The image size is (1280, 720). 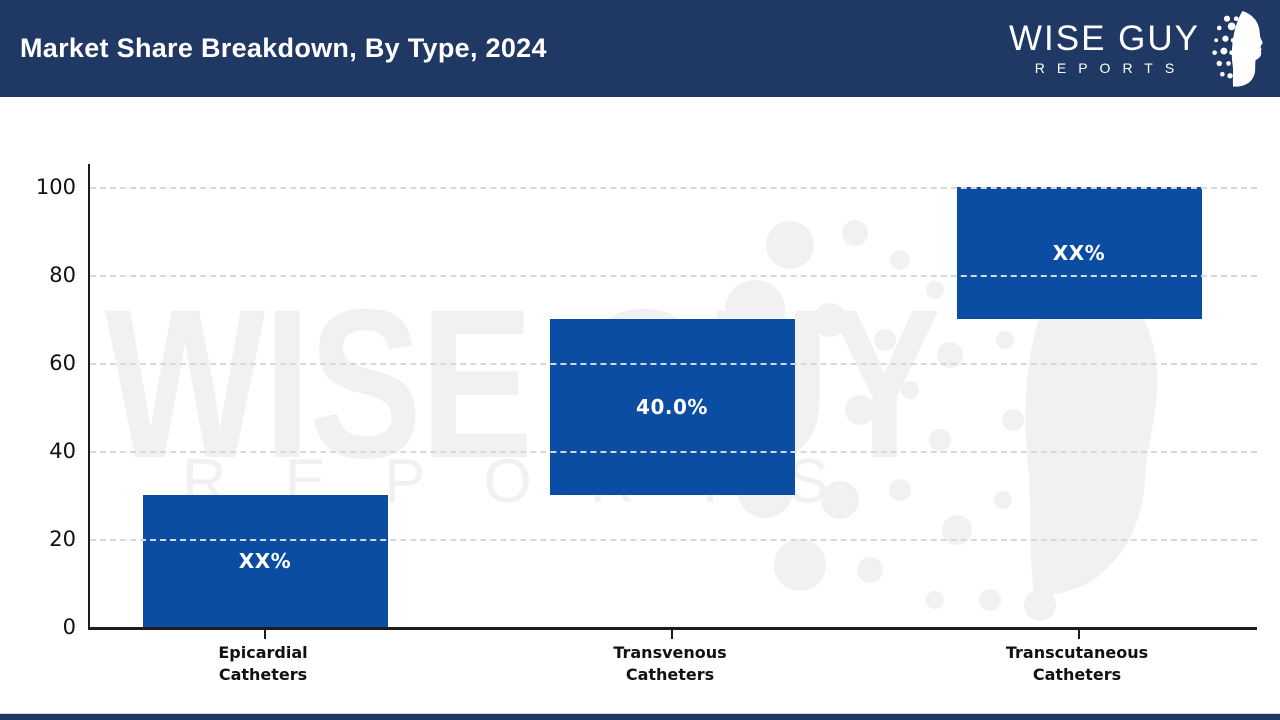 What do you see at coordinates (1237, 48) in the screenshot?
I see `logo-head-icon` at bounding box center [1237, 48].